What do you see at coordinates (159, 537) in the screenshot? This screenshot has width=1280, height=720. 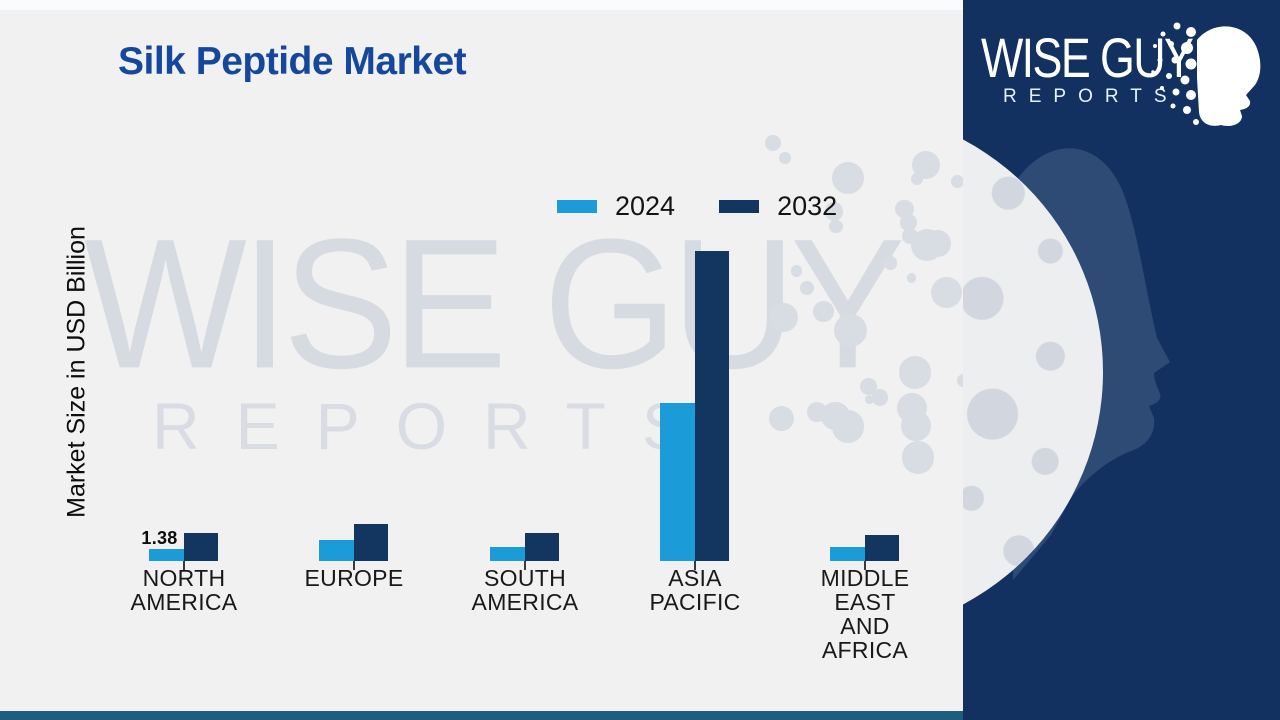 I see `value-label-north-america-2024: 1.38` at bounding box center [159, 537].